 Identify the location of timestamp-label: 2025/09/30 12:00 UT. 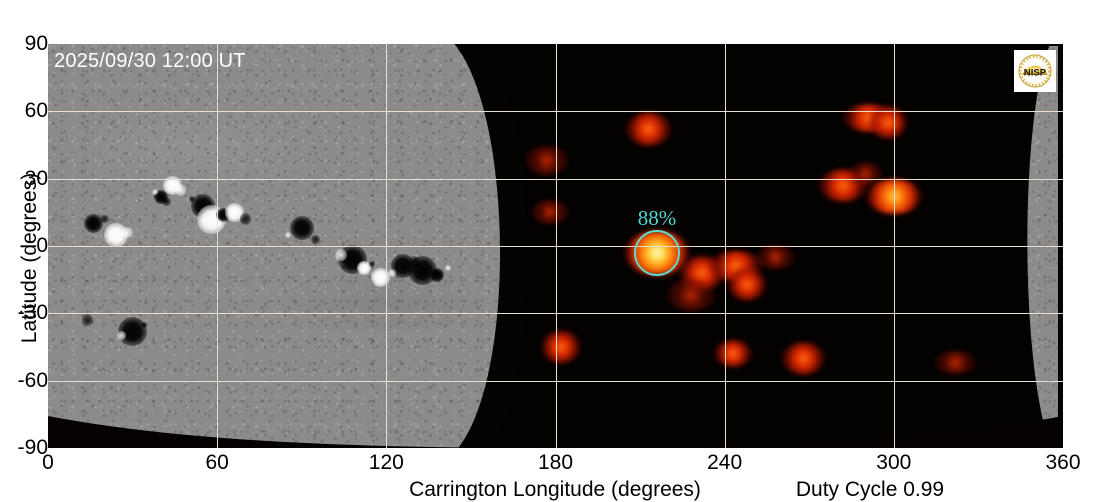
(150, 61).